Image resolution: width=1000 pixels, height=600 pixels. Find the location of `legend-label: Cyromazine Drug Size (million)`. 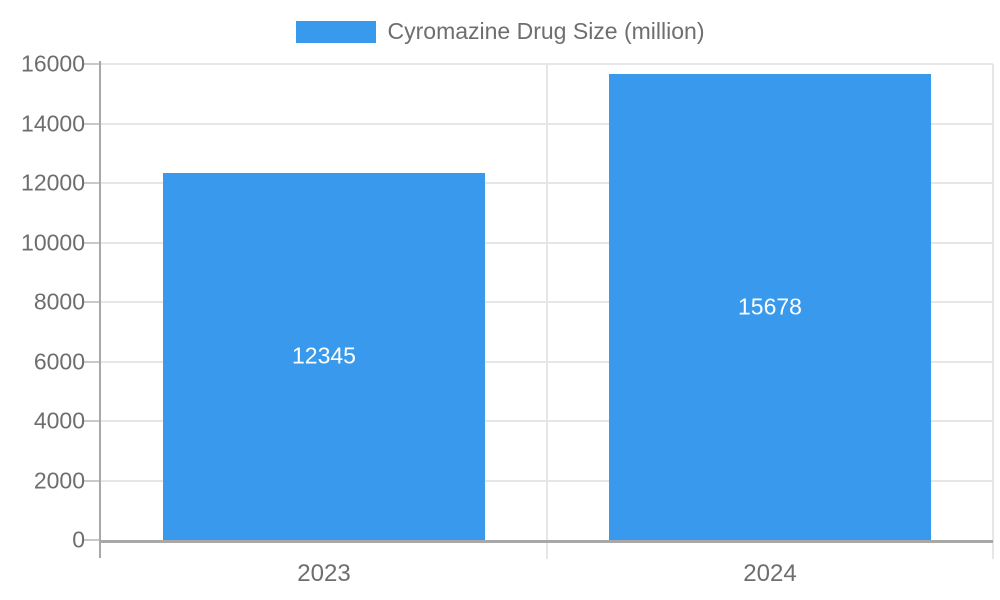

legend-label: Cyromazine Drug Size (million) is located at coordinates (546, 31).